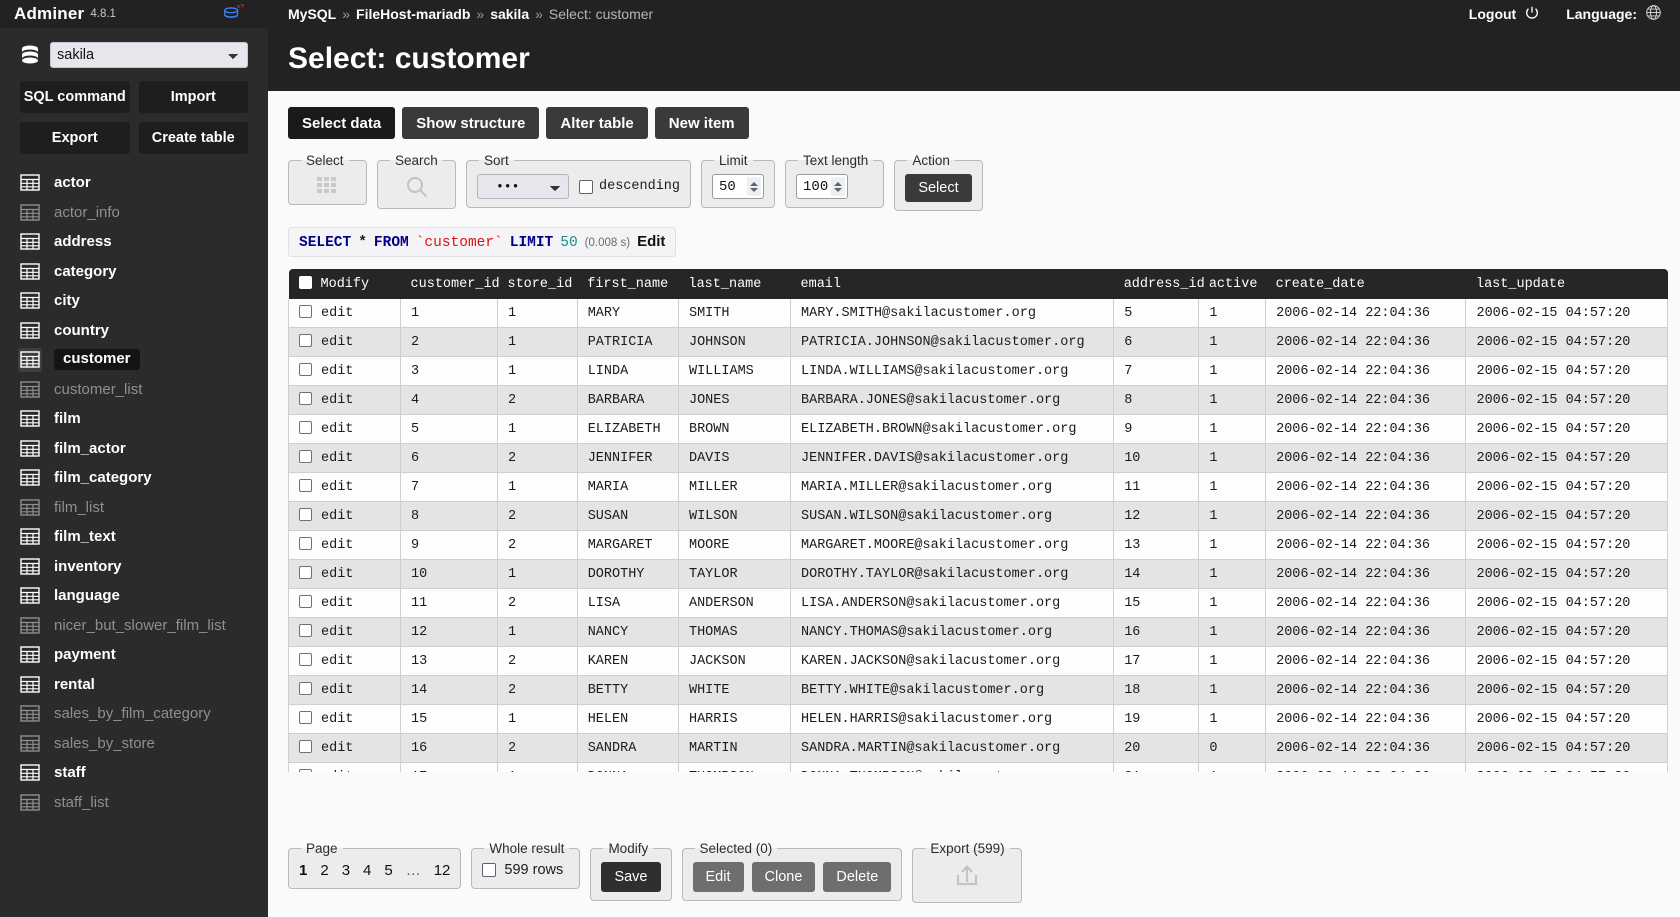 Image resolution: width=1680 pixels, height=917 pixels. What do you see at coordinates (449, 574) in the screenshot?
I see `cell-customer-id: 10` at bounding box center [449, 574].